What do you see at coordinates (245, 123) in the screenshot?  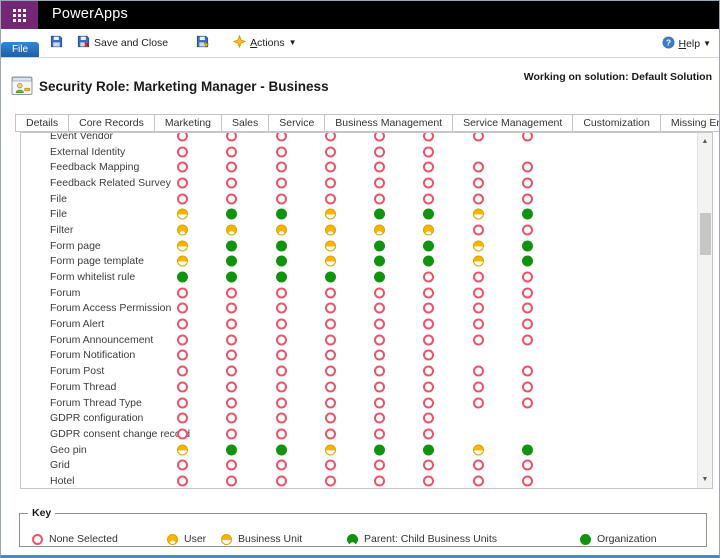 I see `tab-sales: Sales` at bounding box center [245, 123].